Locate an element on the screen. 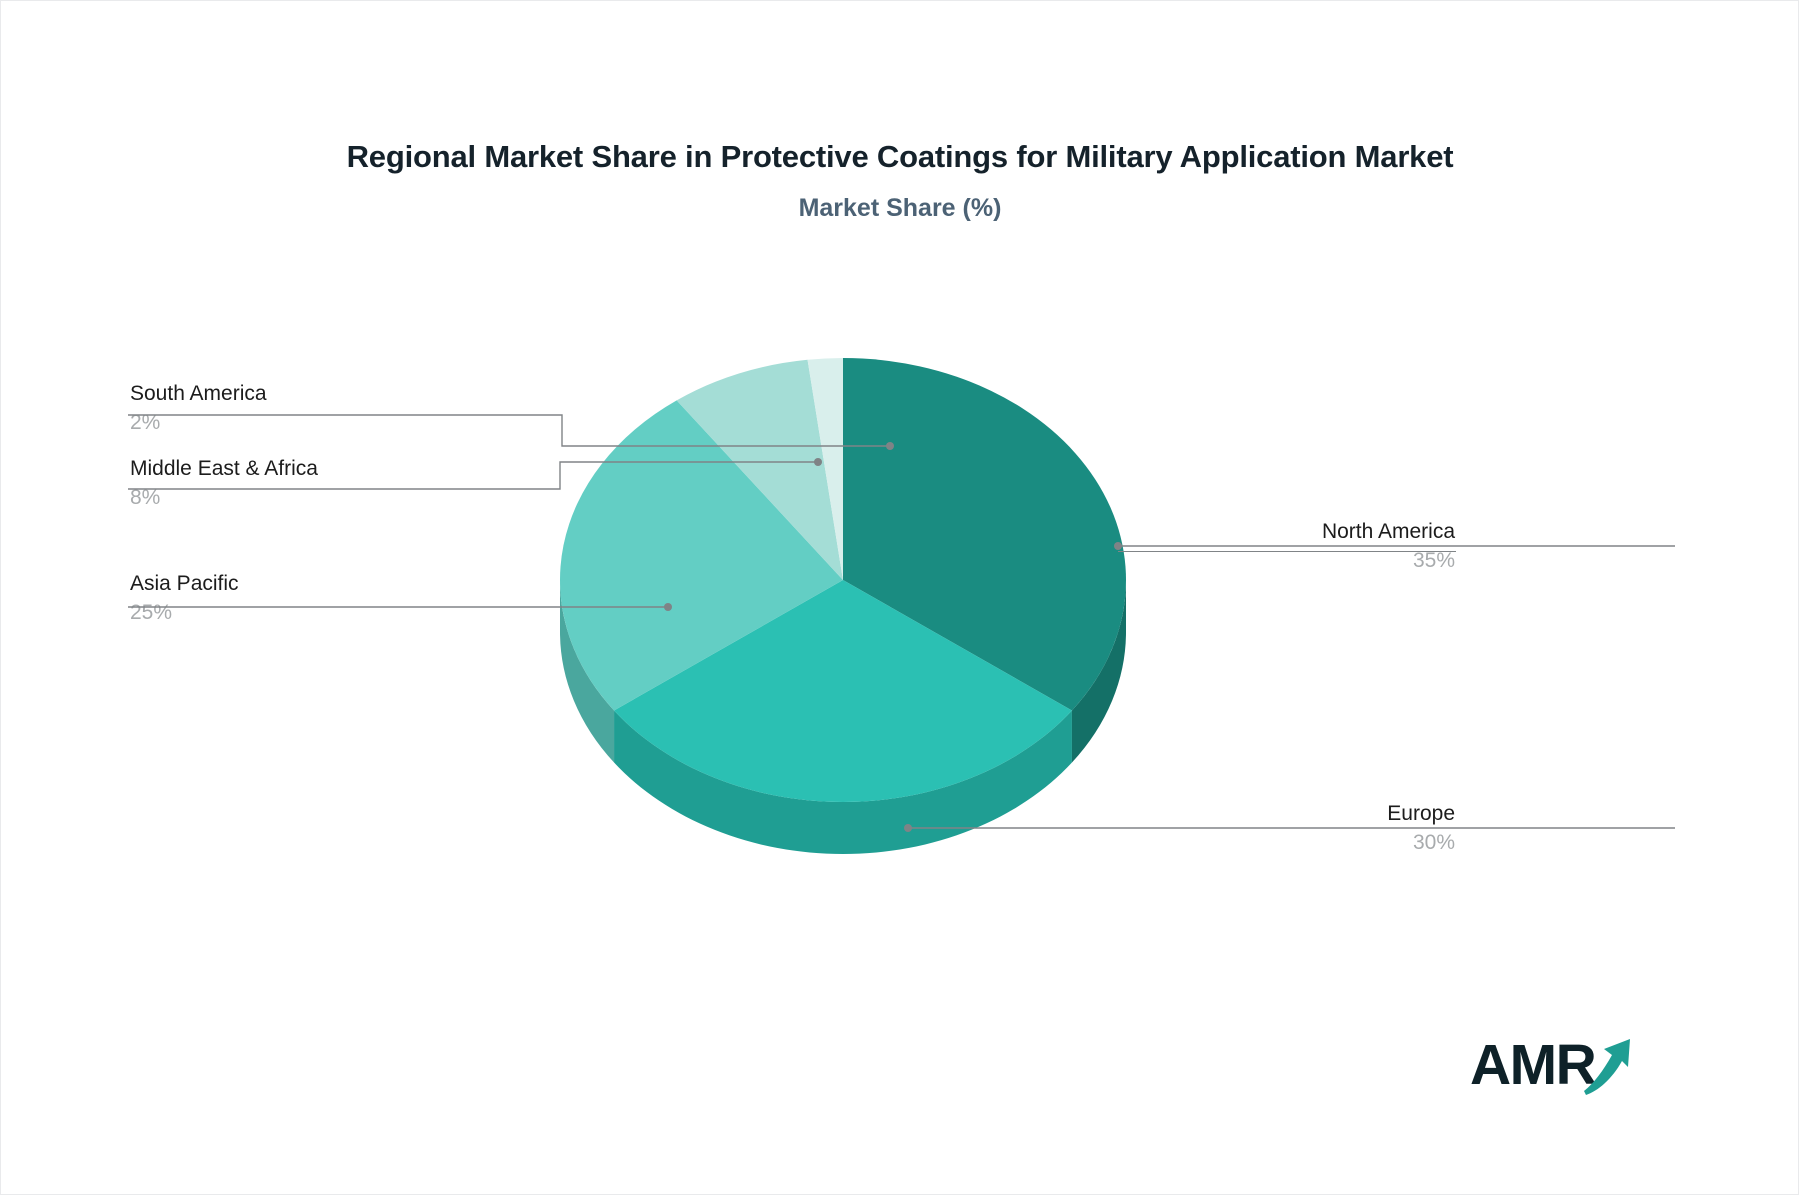 Image resolution: width=1800 pixels, height=1196 pixels. pie-depth-group is located at coordinates (843, 717).